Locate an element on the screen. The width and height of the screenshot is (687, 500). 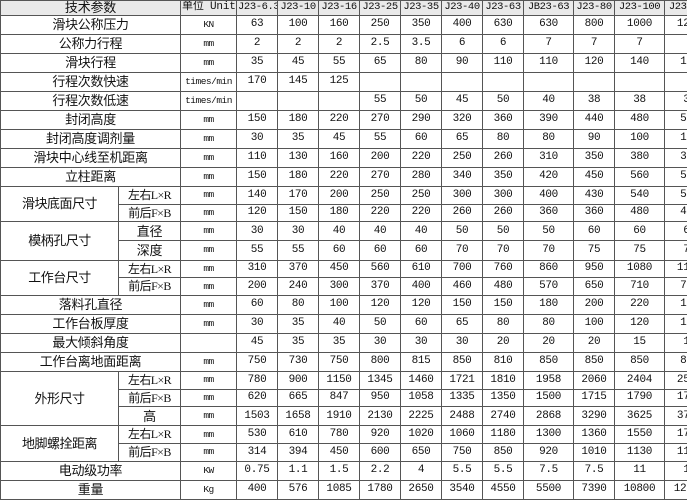
unit-cell: times/min is located at coordinates (209, 100).